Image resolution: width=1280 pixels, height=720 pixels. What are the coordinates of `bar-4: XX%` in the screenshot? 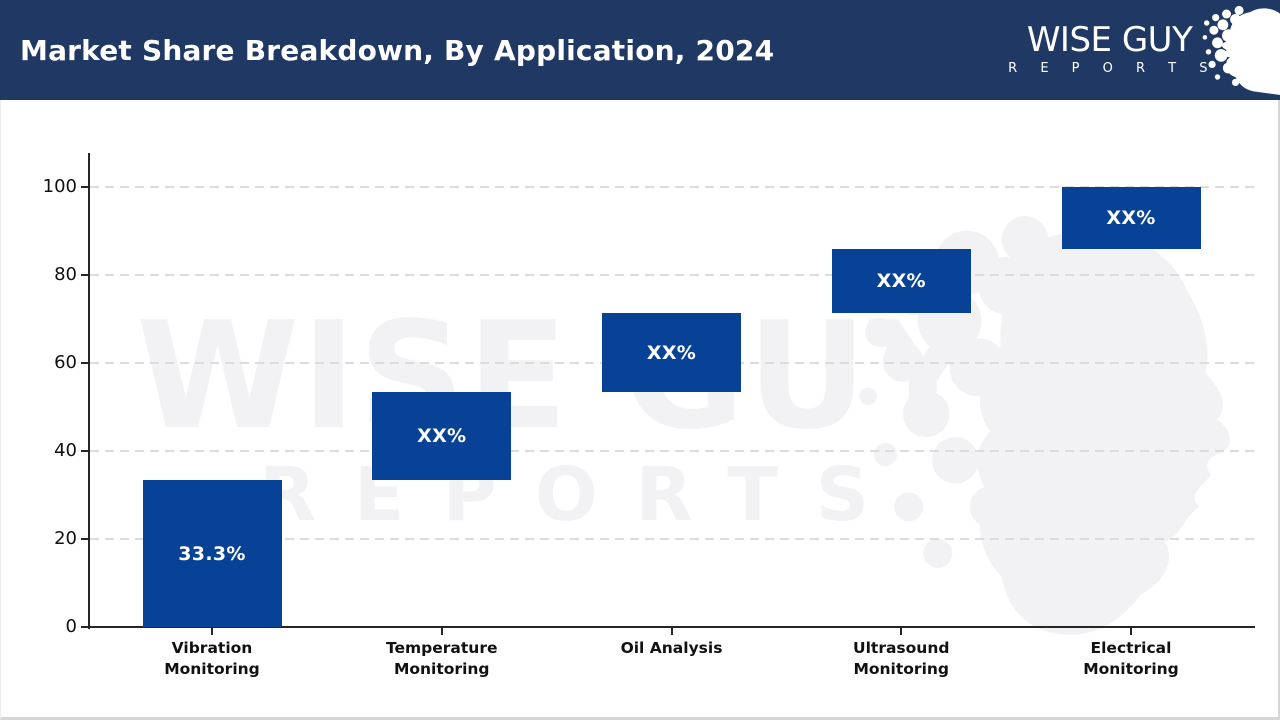 It's located at (901, 281).